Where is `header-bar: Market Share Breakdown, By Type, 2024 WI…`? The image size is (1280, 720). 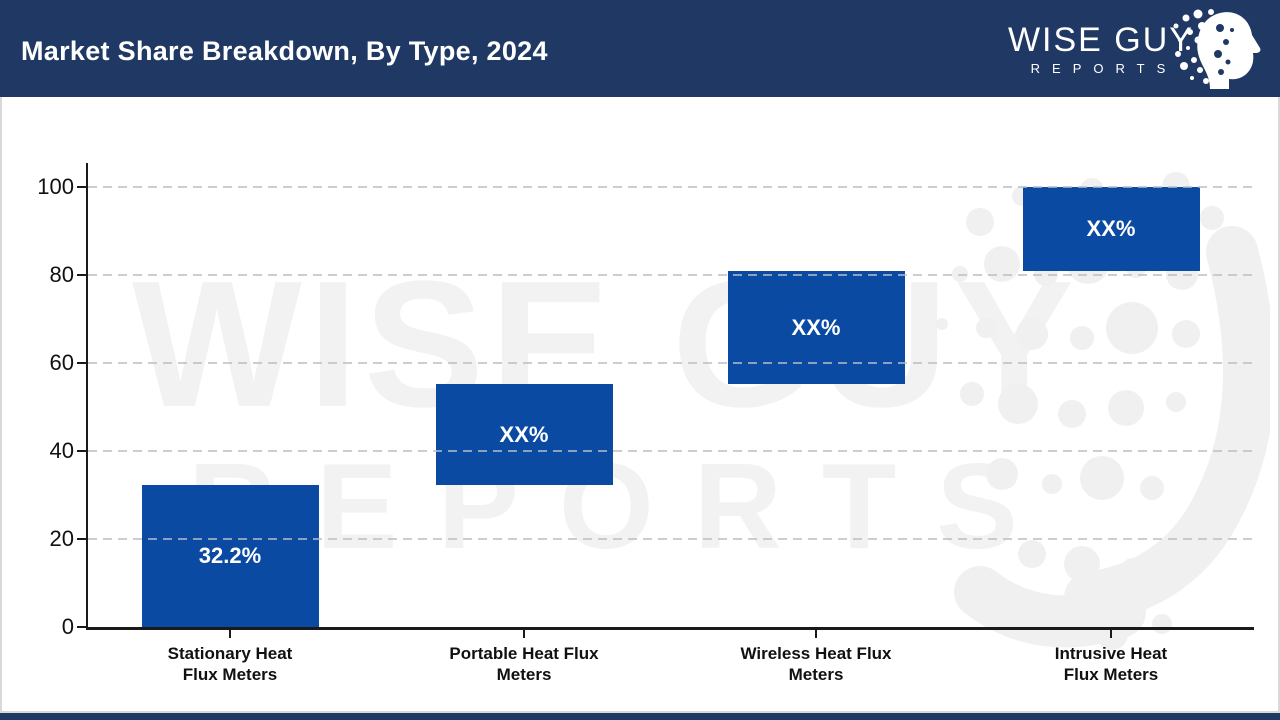
header-bar: Market Share Breakdown, By Type, 2024 WI… is located at coordinates (640, 48).